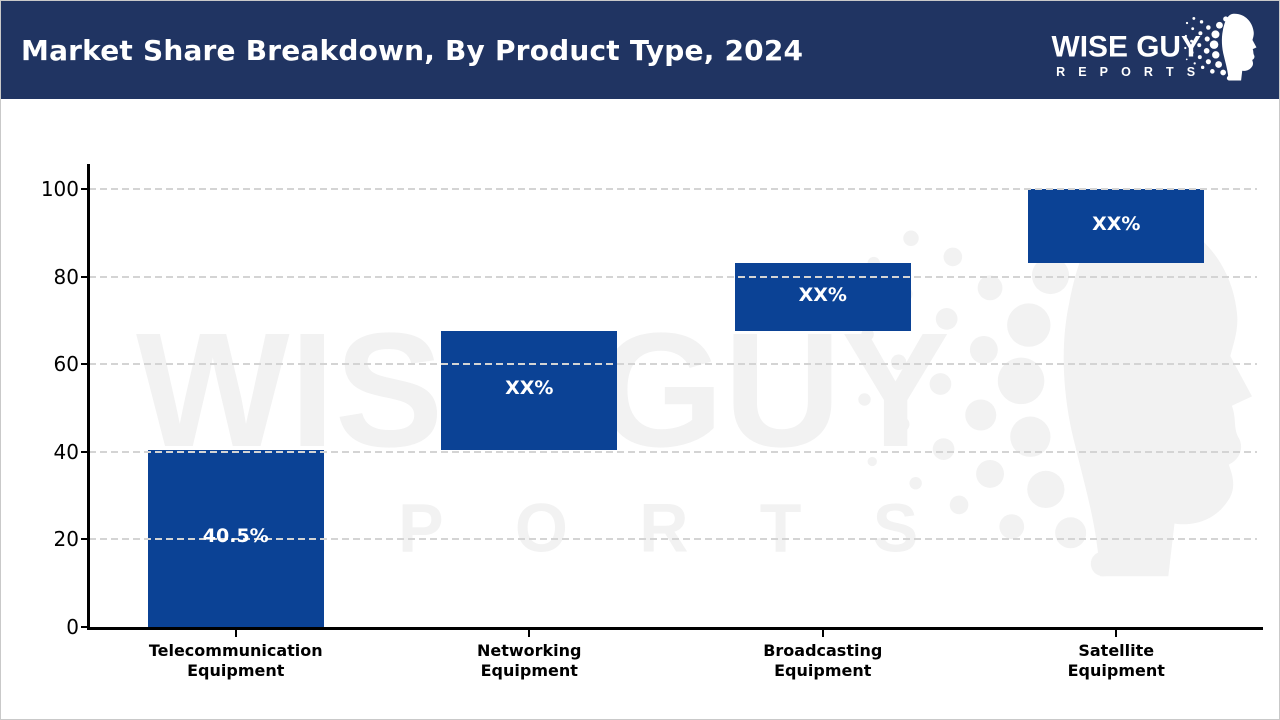  What do you see at coordinates (1116, 650) in the screenshot?
I see `x-category-line: Satellite` at bounding box center [1116, 650].